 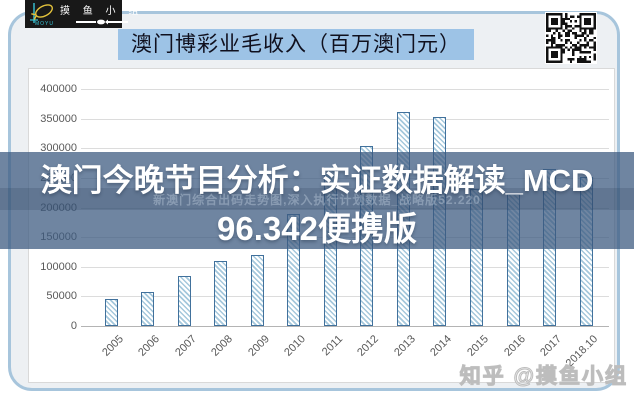 I want to click on fish-hook-icon: MOYU, so click(x=42, y=14).